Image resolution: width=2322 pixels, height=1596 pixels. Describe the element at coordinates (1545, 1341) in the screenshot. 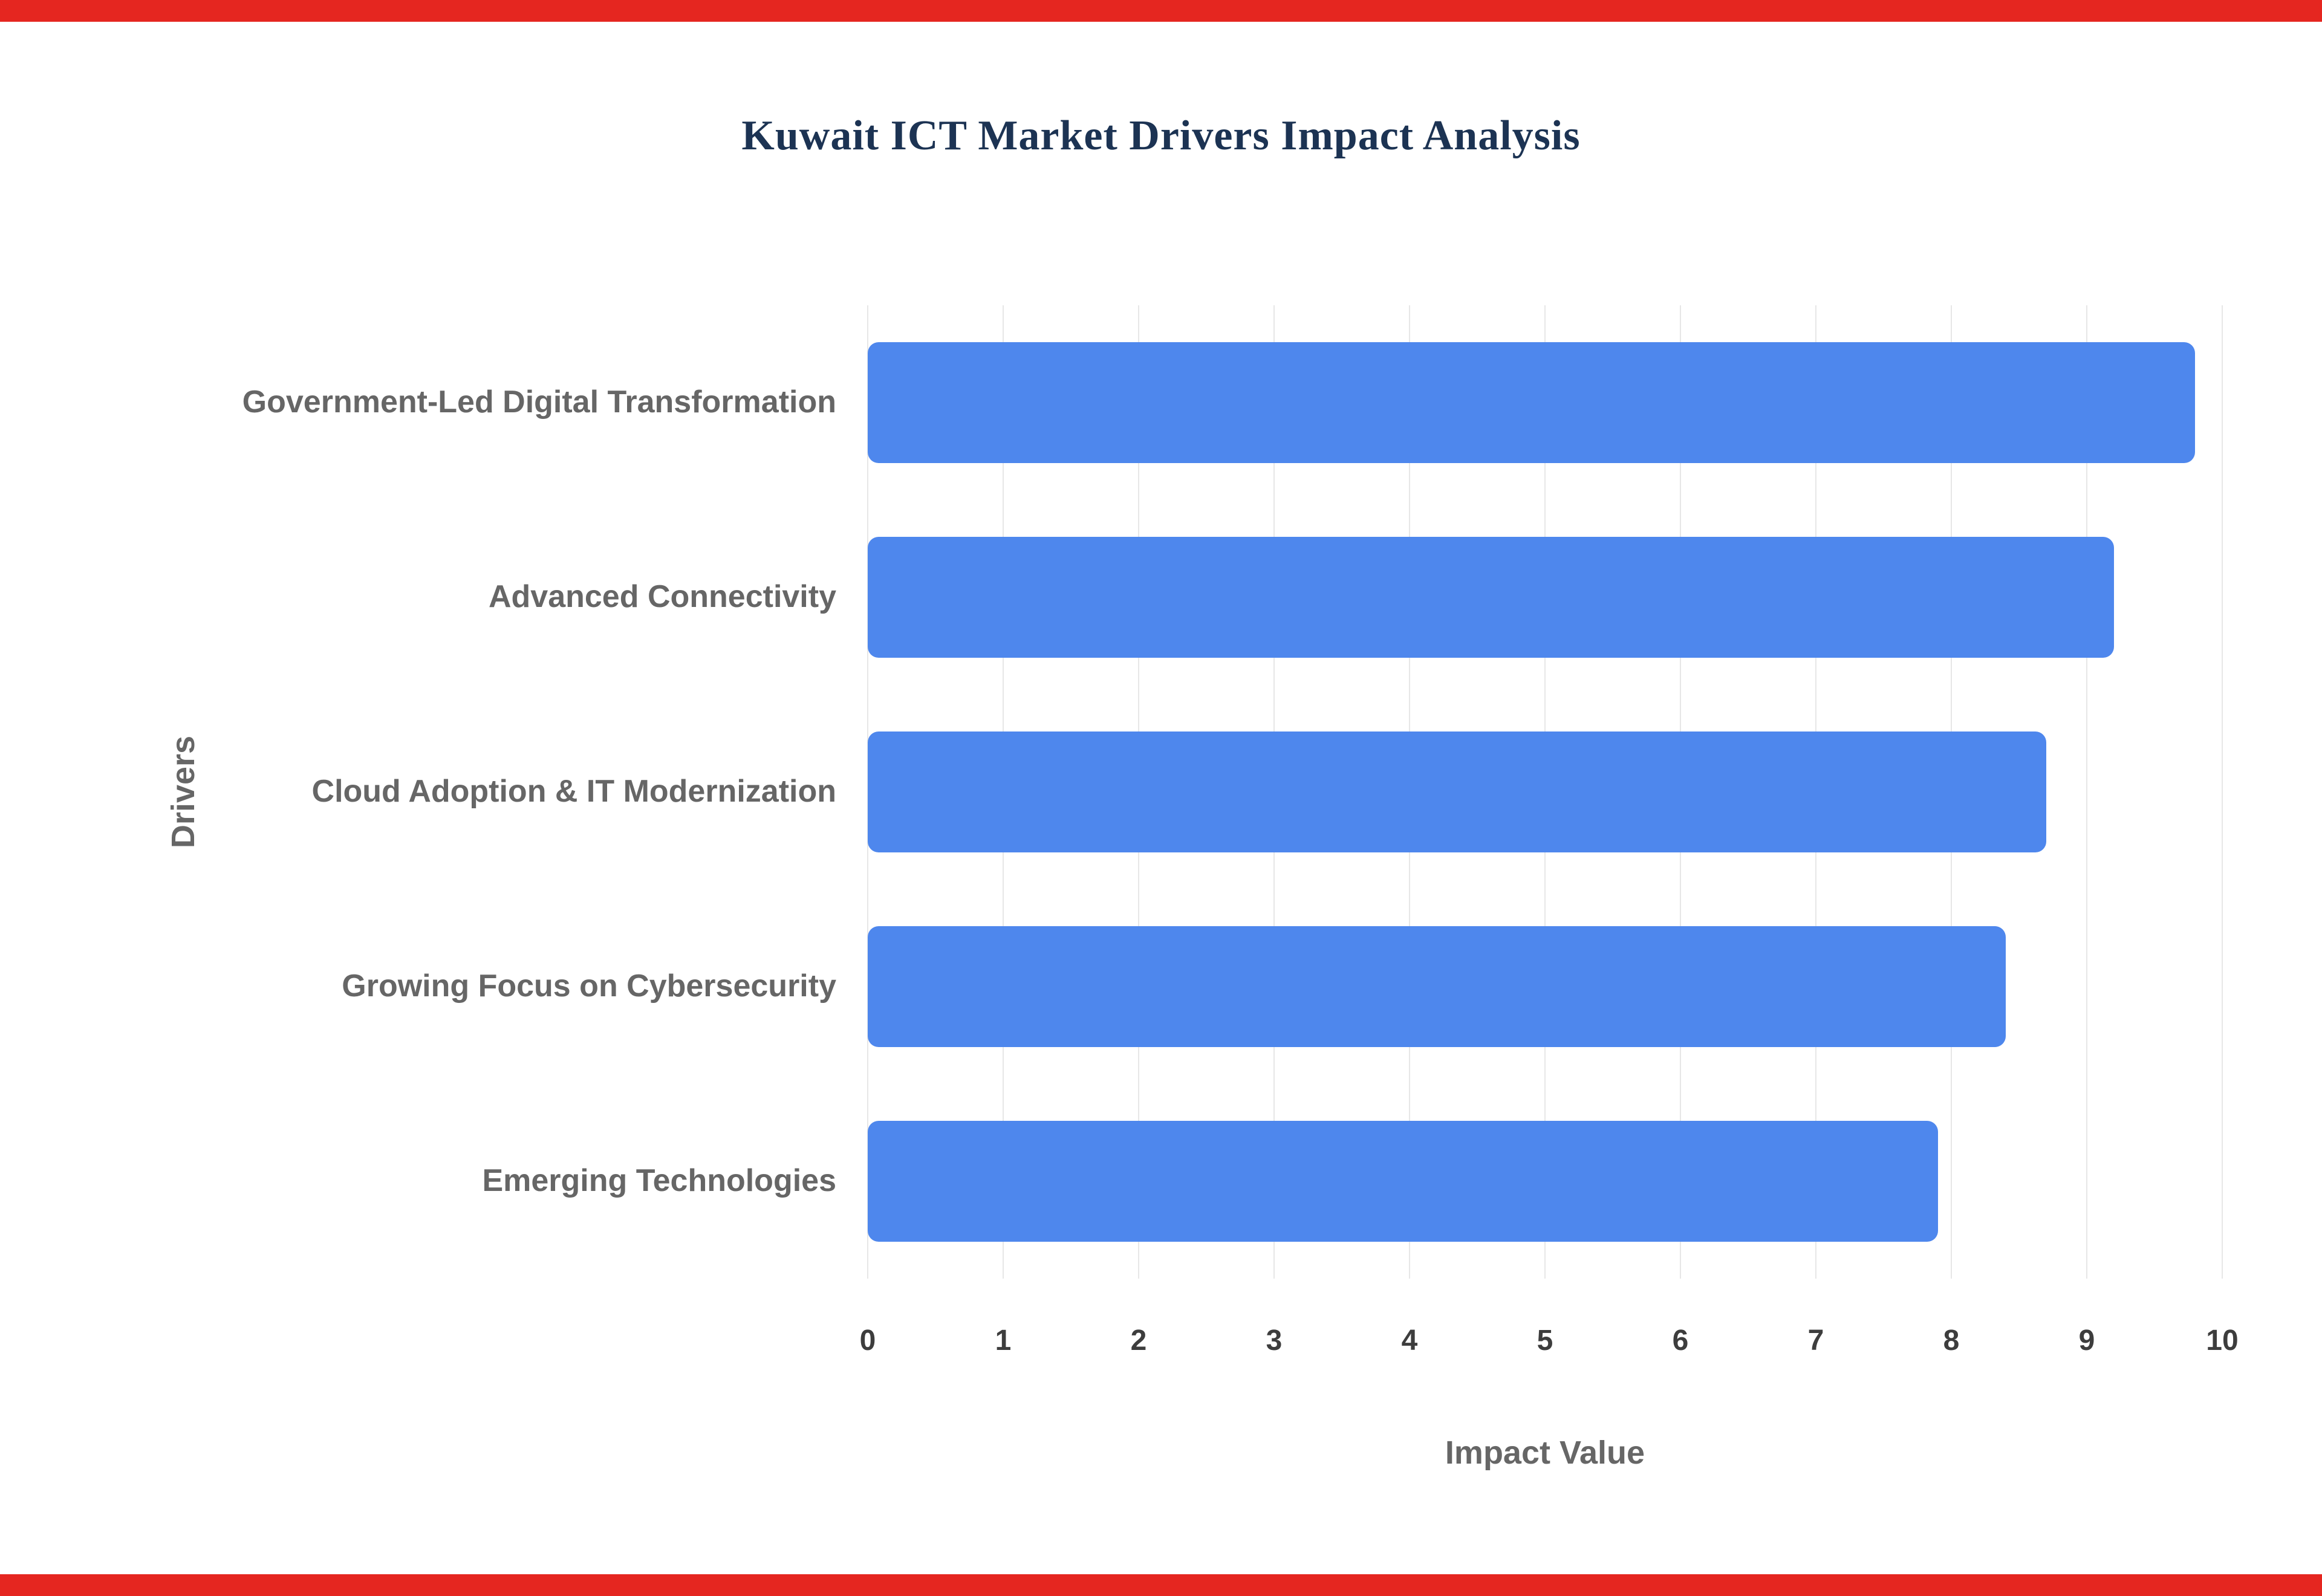

I see `x-tick-label: 5` at that location.